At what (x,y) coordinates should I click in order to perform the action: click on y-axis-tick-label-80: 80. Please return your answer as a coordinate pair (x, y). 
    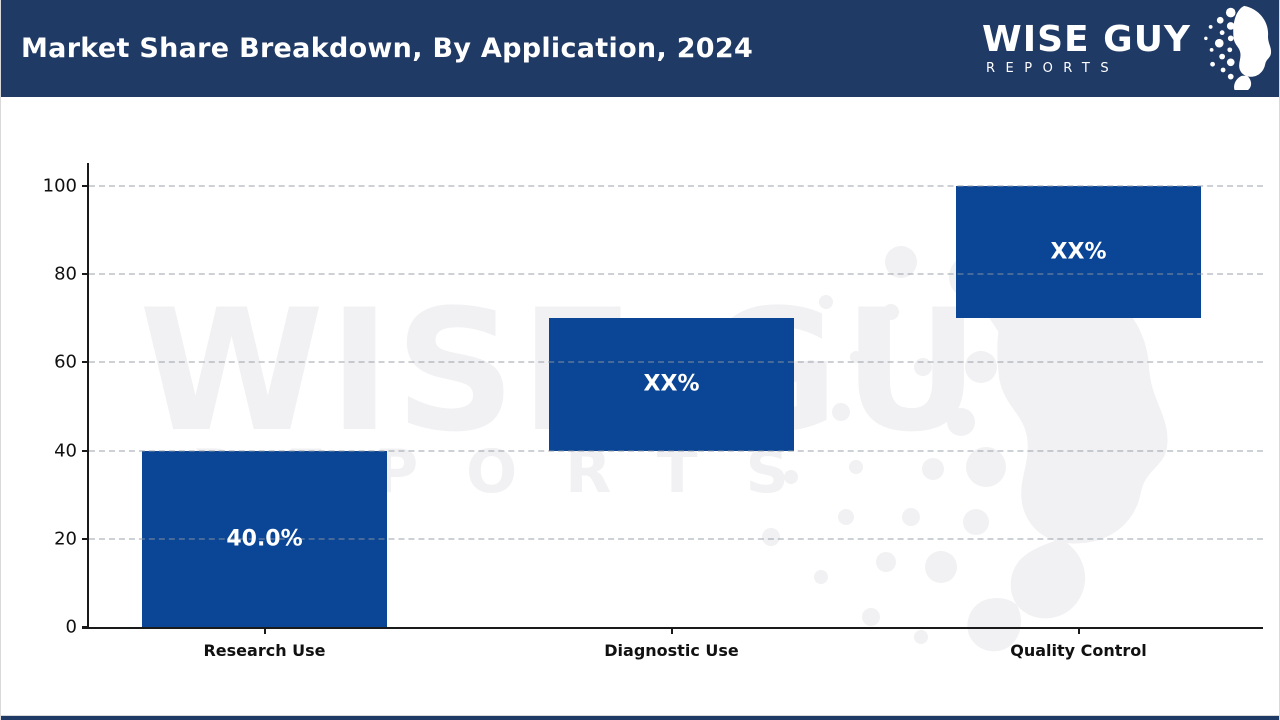
    Looking at the image, I should click on (65, 274).